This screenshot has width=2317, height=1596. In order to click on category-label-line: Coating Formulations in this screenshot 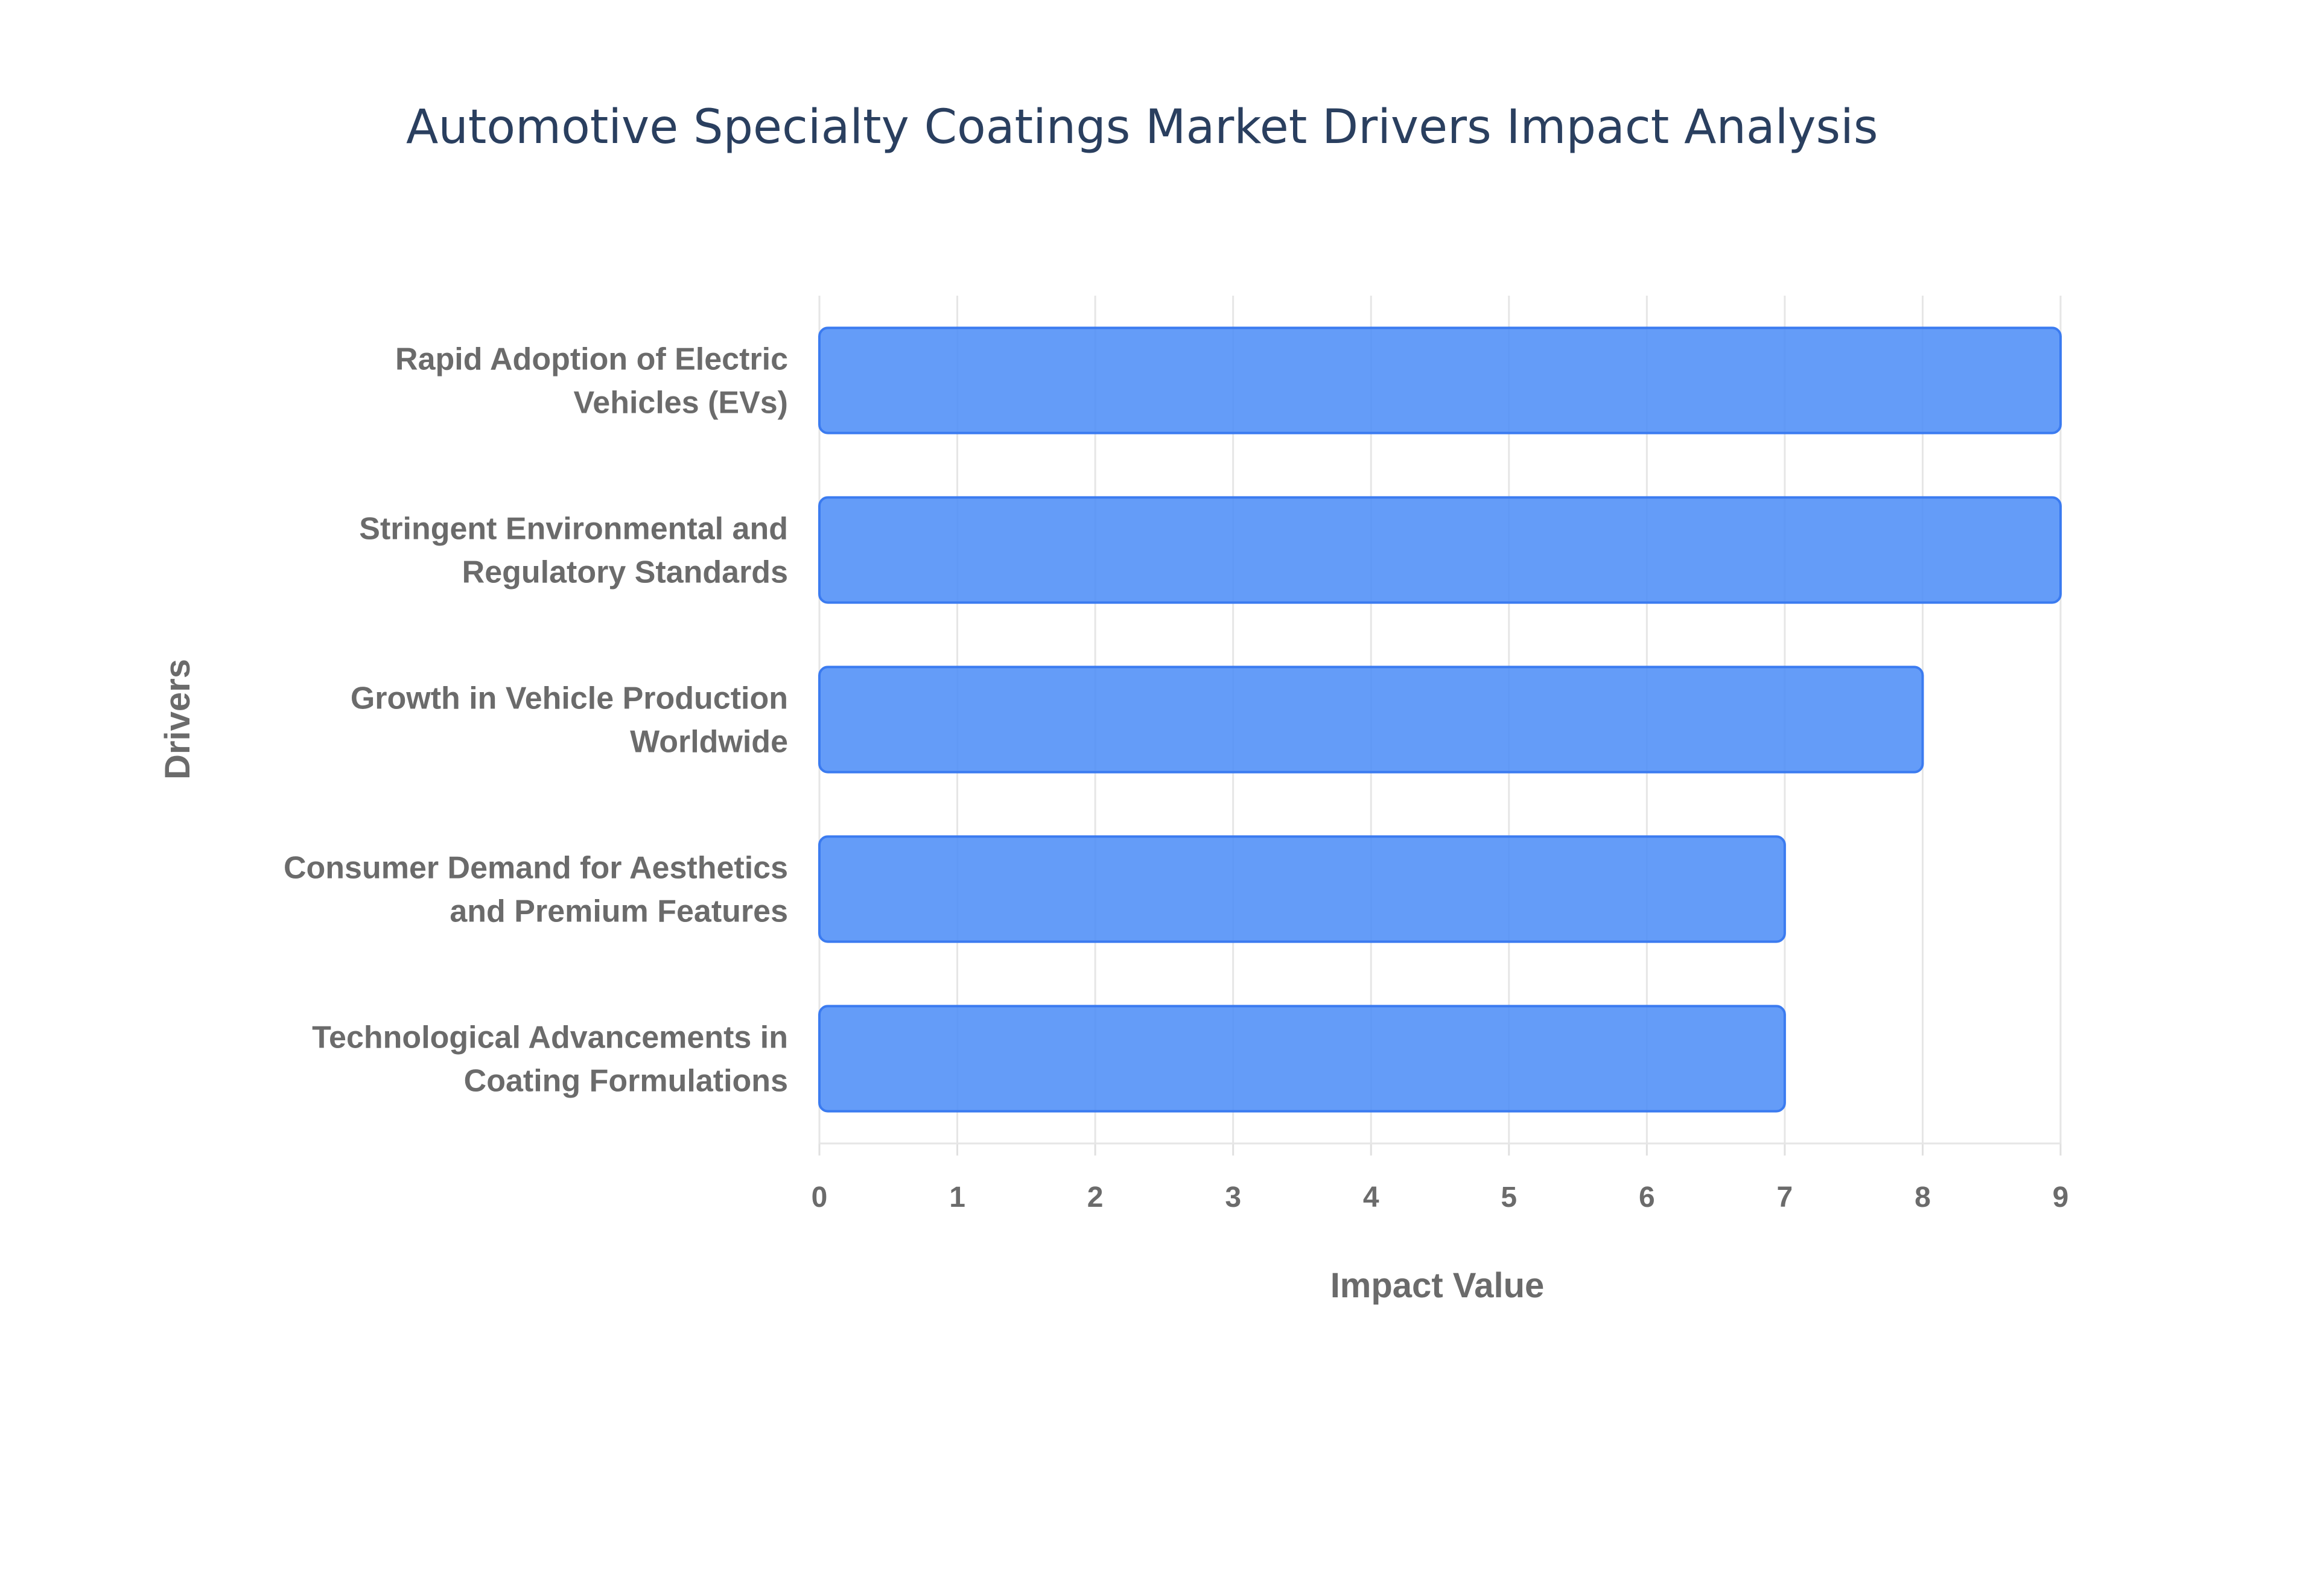, I will do `click(626, 1082)`.